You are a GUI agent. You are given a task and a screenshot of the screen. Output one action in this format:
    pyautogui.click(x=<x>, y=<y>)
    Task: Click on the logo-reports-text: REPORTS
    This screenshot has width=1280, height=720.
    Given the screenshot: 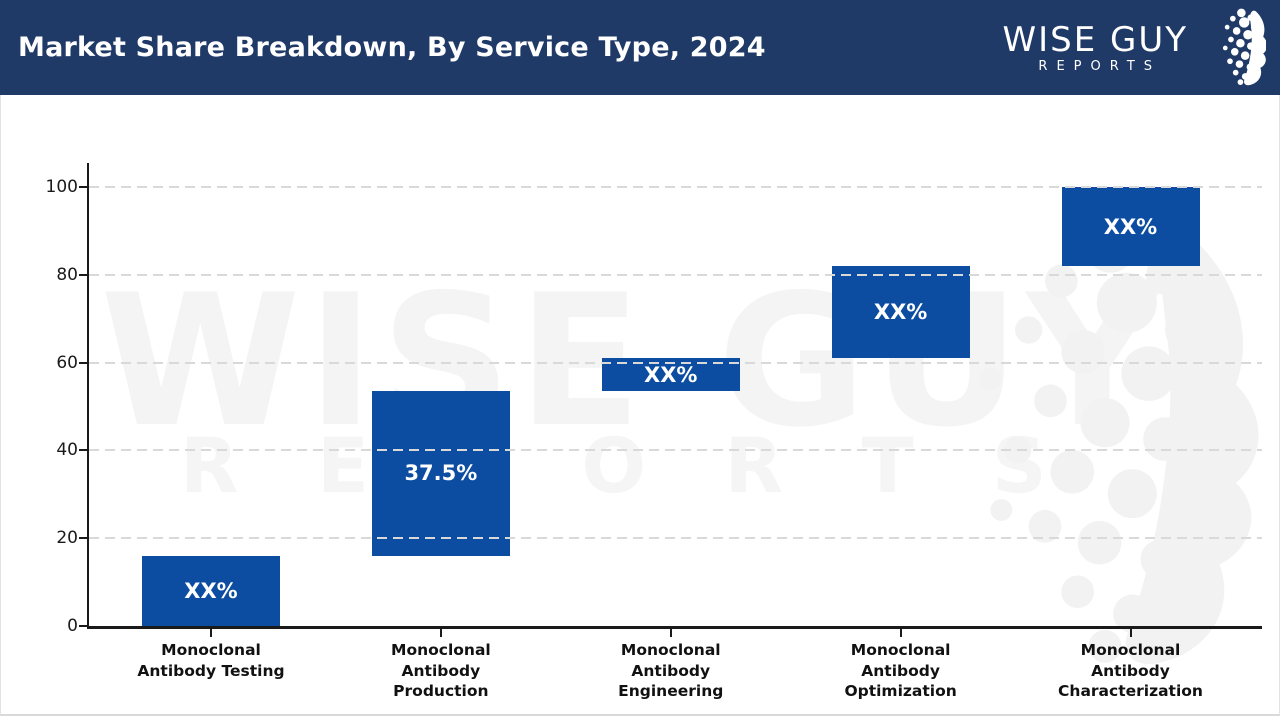 What is the action you would take?
    pyautogui.click(x=1100, y=66)
    